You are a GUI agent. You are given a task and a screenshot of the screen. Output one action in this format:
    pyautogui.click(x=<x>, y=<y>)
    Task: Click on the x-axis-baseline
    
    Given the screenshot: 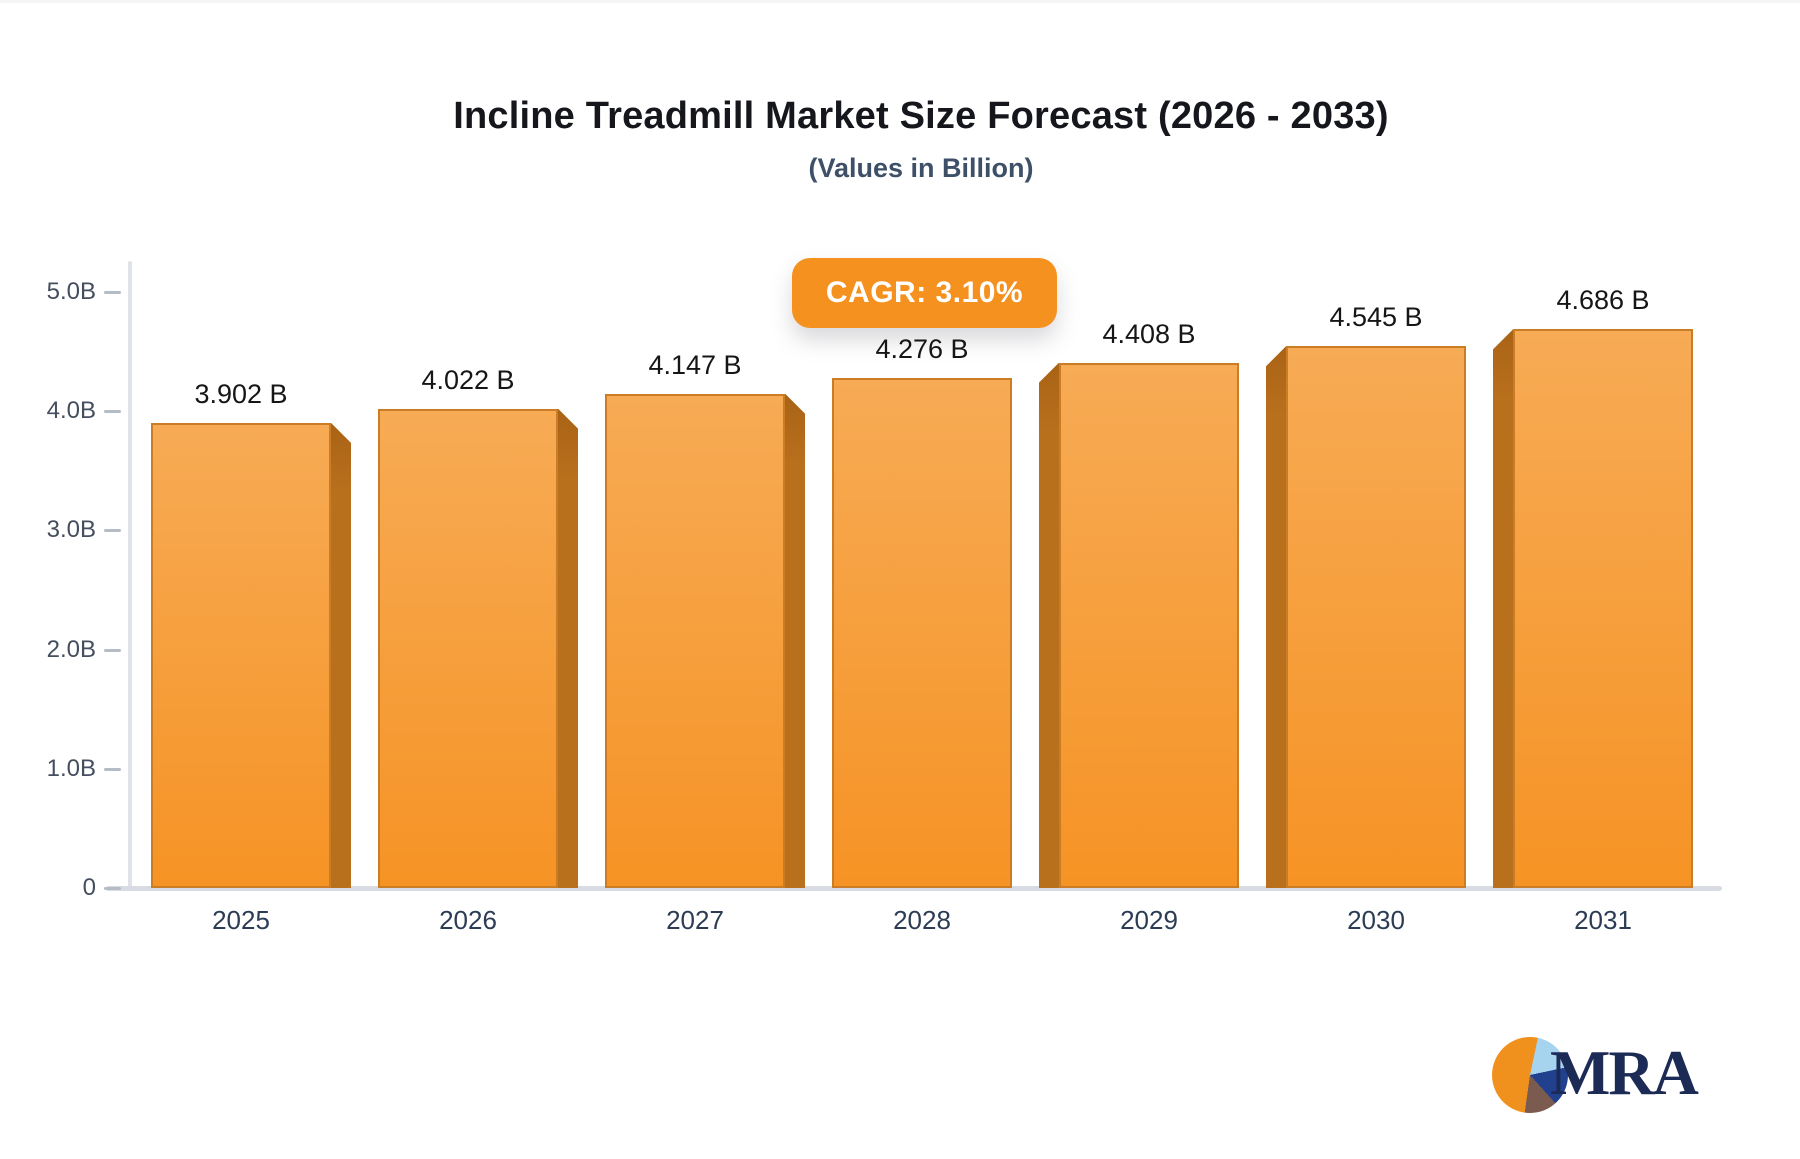 What is the action you would take?
    pyautogui.click(x=914, y=888)
    